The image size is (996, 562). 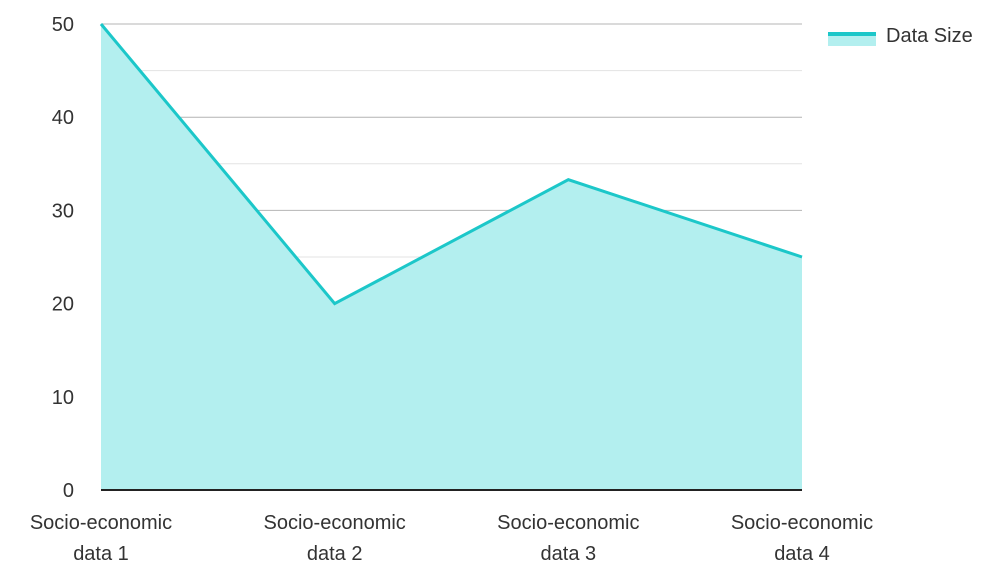 What do you see at coordinates (101, 537) in the screenshot?
I see `x-tick-label: Socio-economic data 1` at bounding box center [101, 537].